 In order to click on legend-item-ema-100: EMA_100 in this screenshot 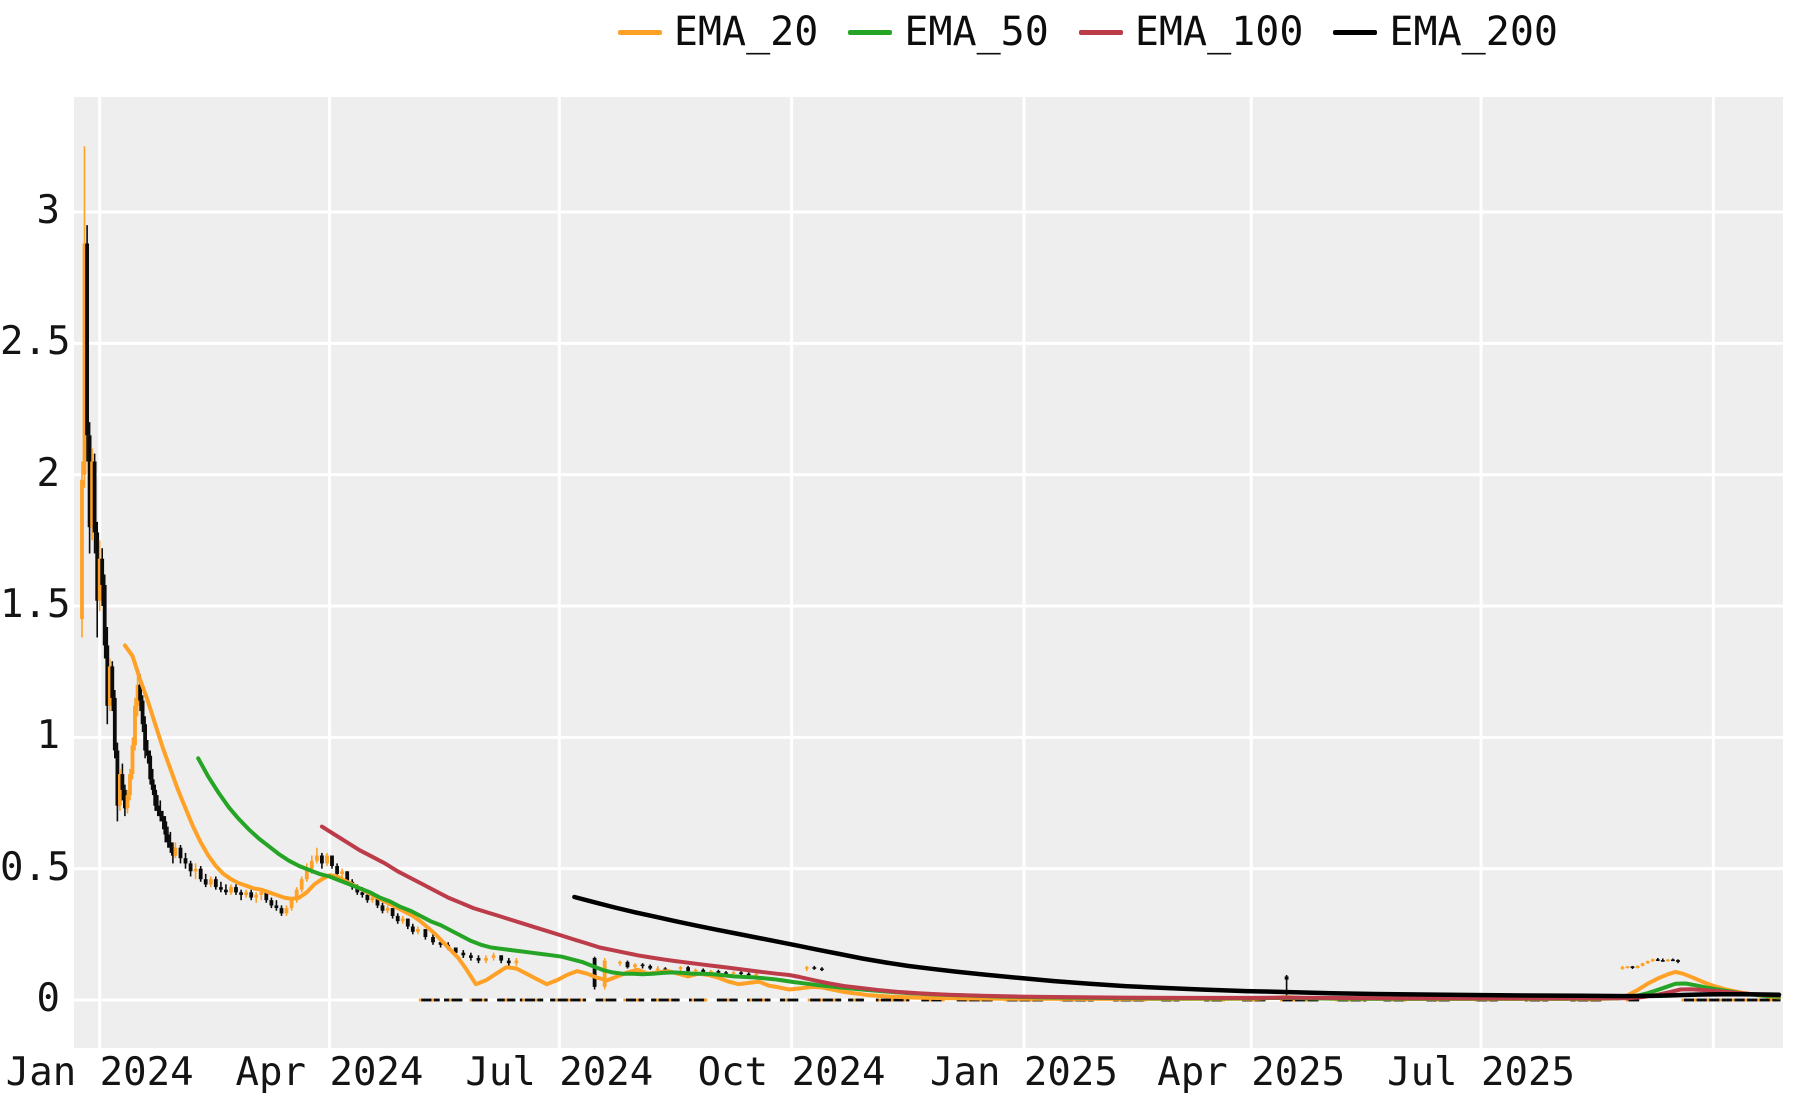, I will do `click(1191, 32)`.